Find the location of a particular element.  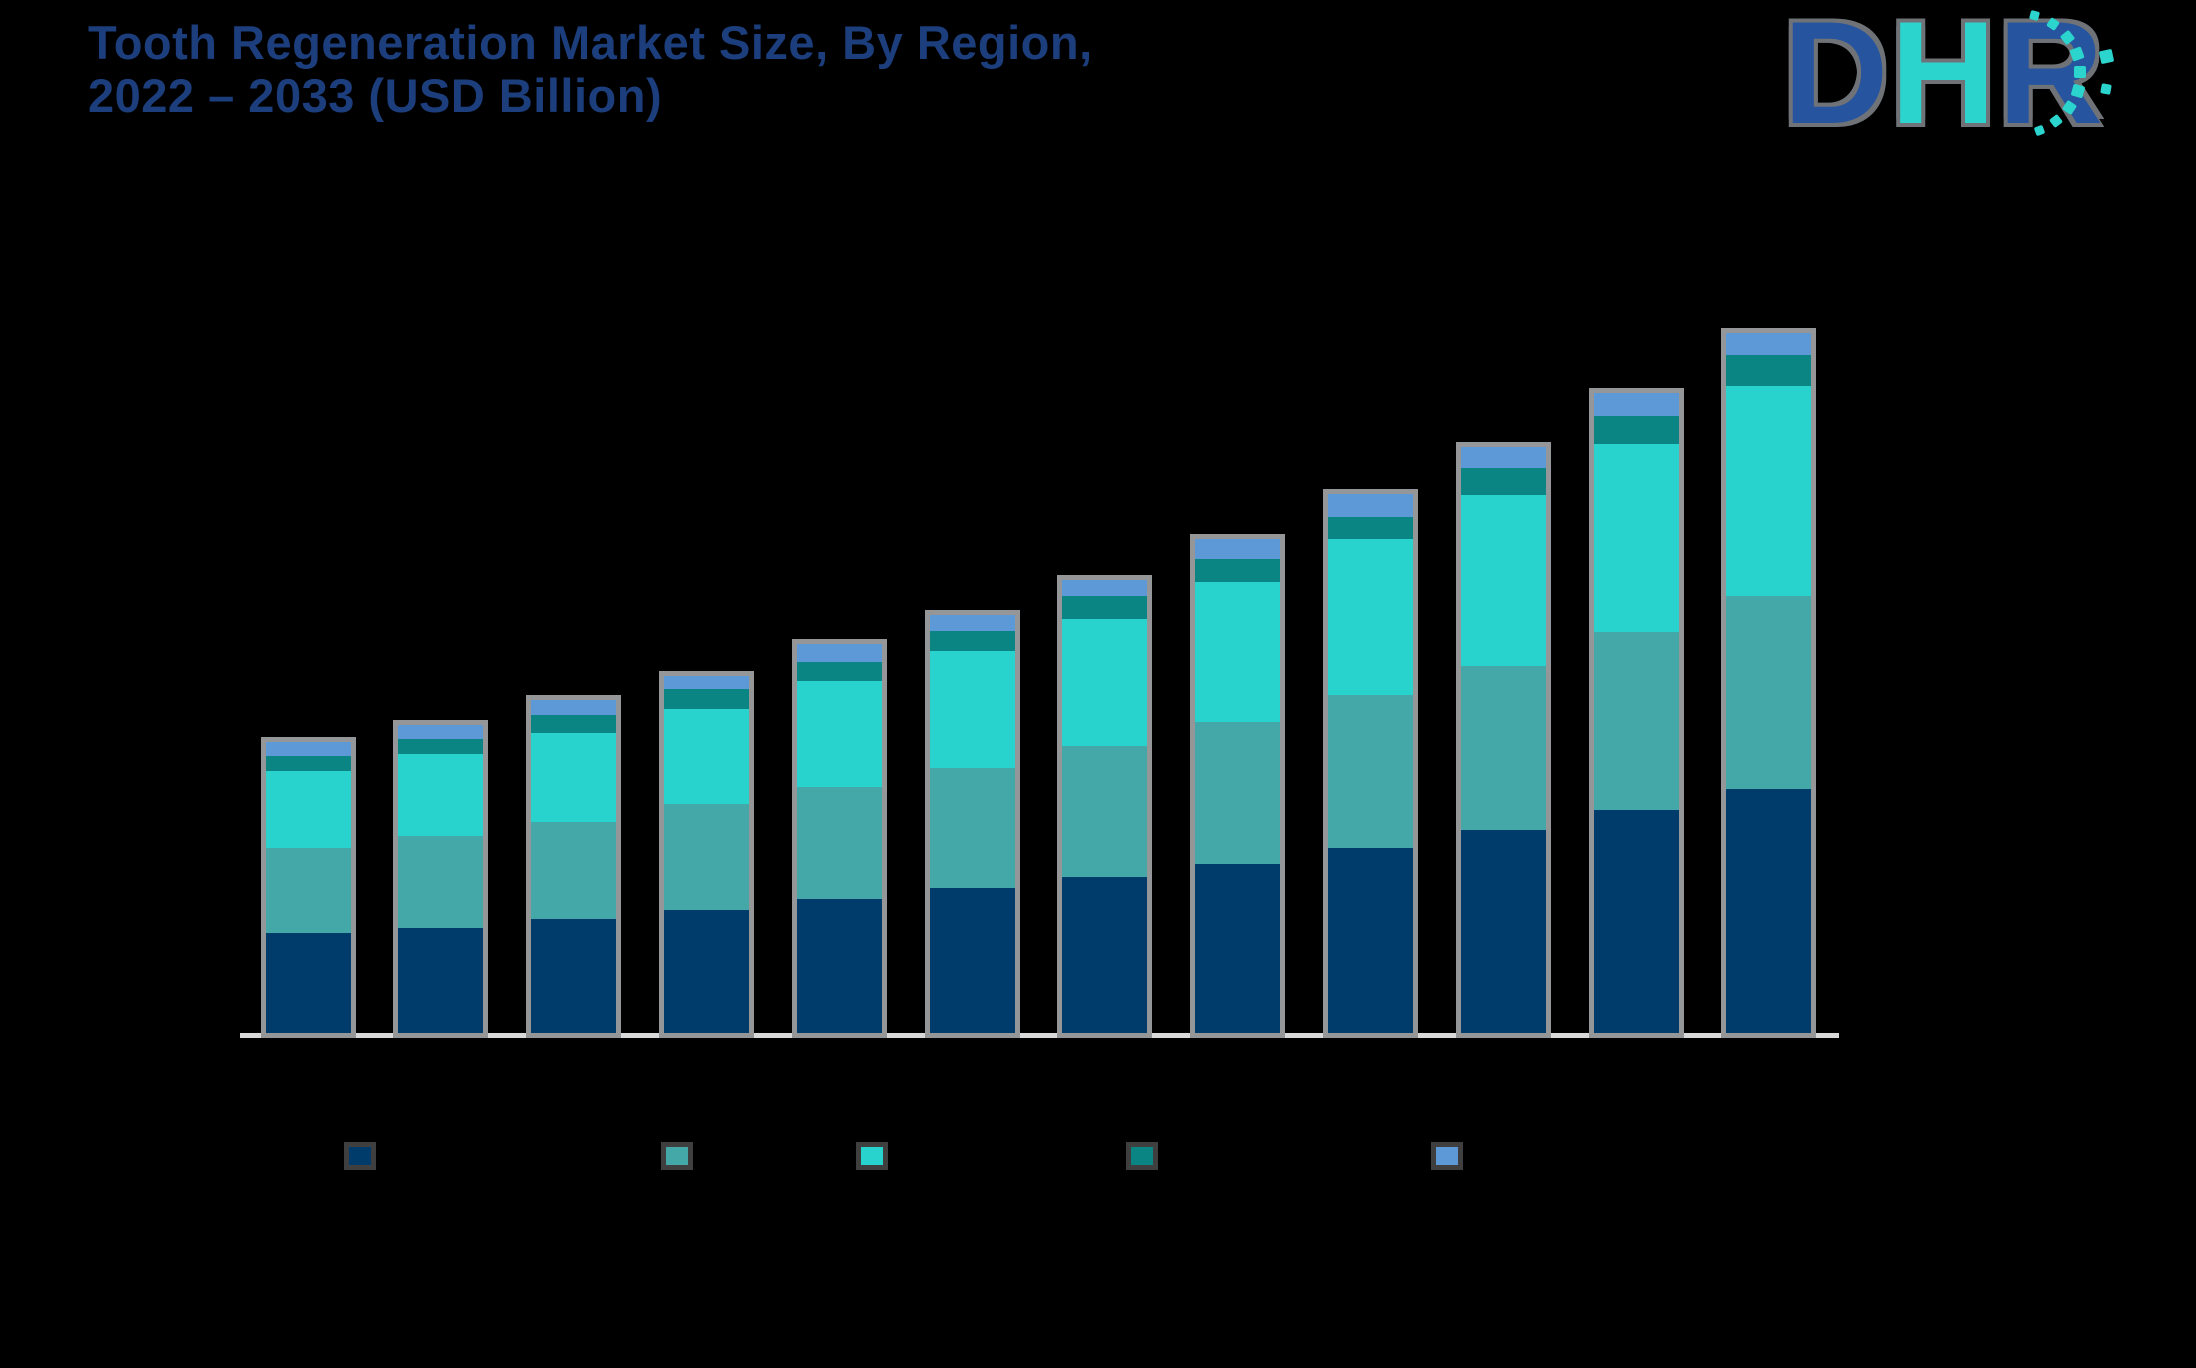

bar-2031 is located at coordinates (1503, 740).